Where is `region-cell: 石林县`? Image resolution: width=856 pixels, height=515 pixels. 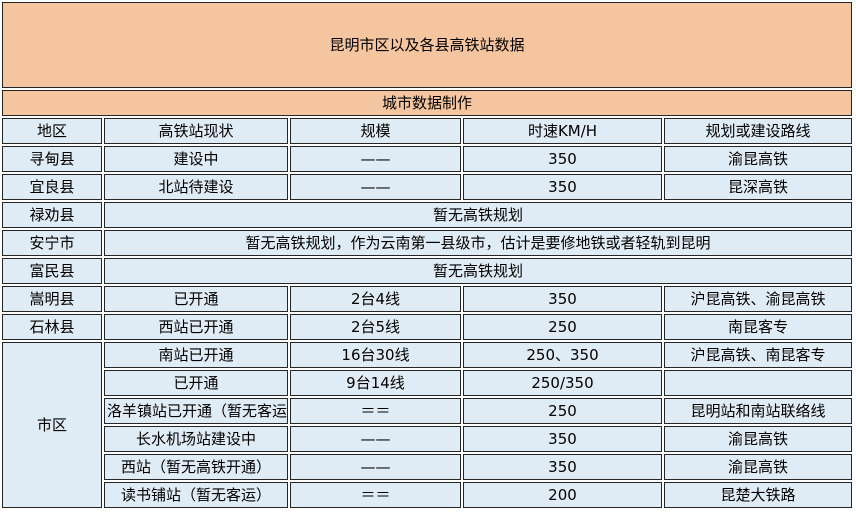 region-cell: 石林县 is located at coordinates (52, 327).